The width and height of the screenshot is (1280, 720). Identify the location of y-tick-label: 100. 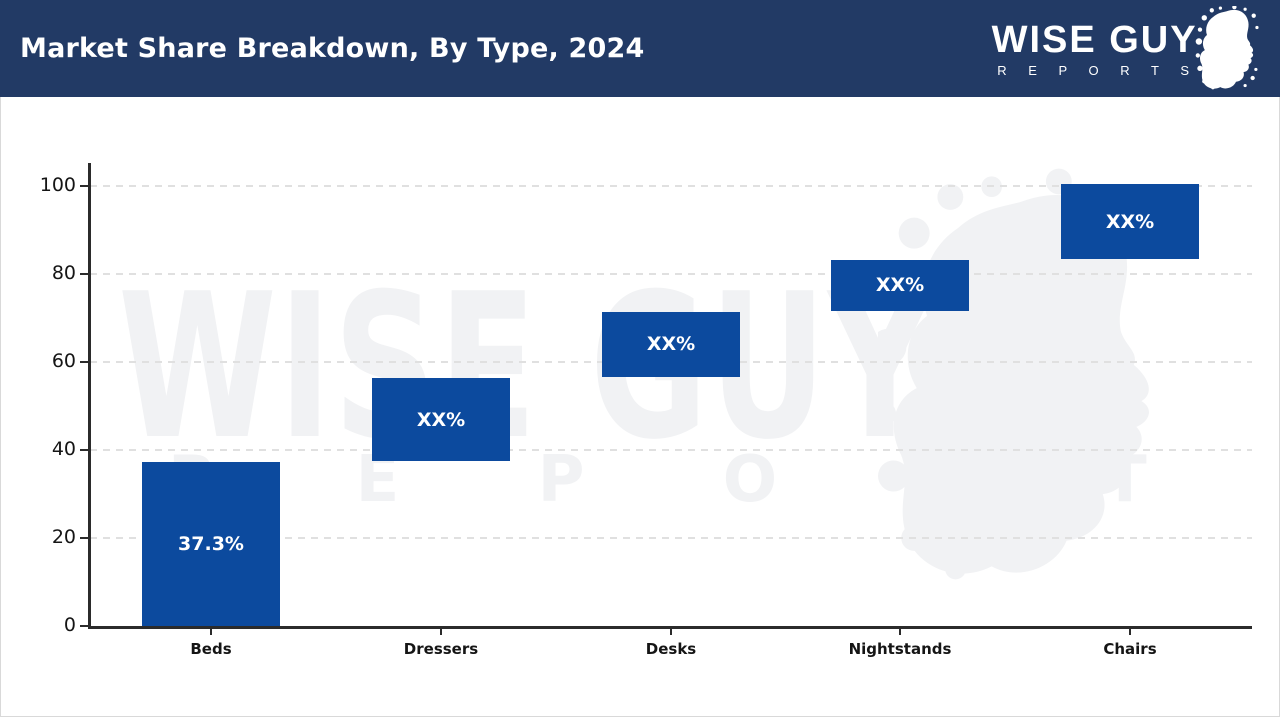
(57, 185).